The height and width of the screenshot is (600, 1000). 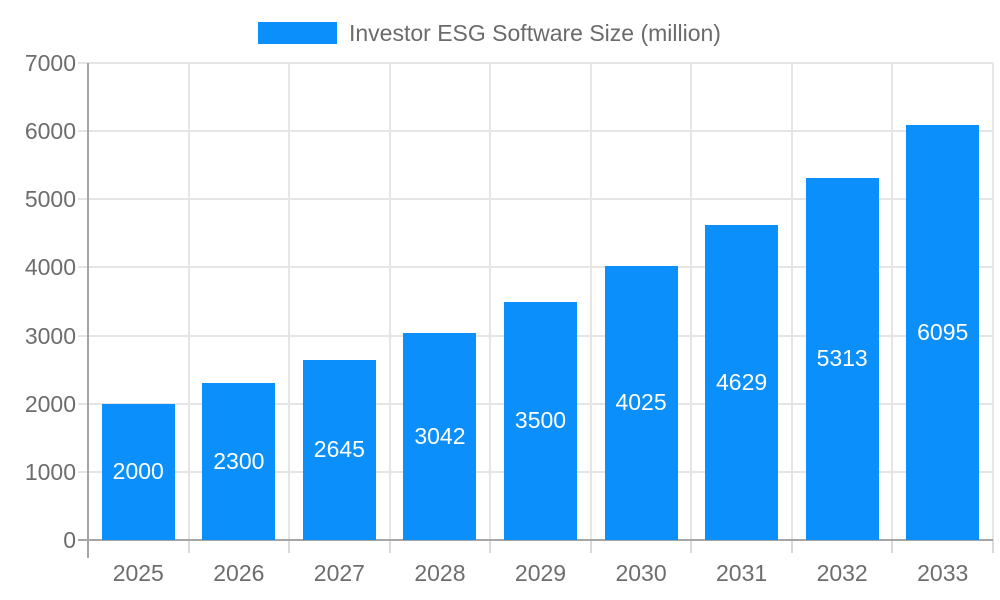 What do you see at coordinates (50, 267) in the screenshot?
I see `y-axis-label: 4000` at bounding box center [50, 267].